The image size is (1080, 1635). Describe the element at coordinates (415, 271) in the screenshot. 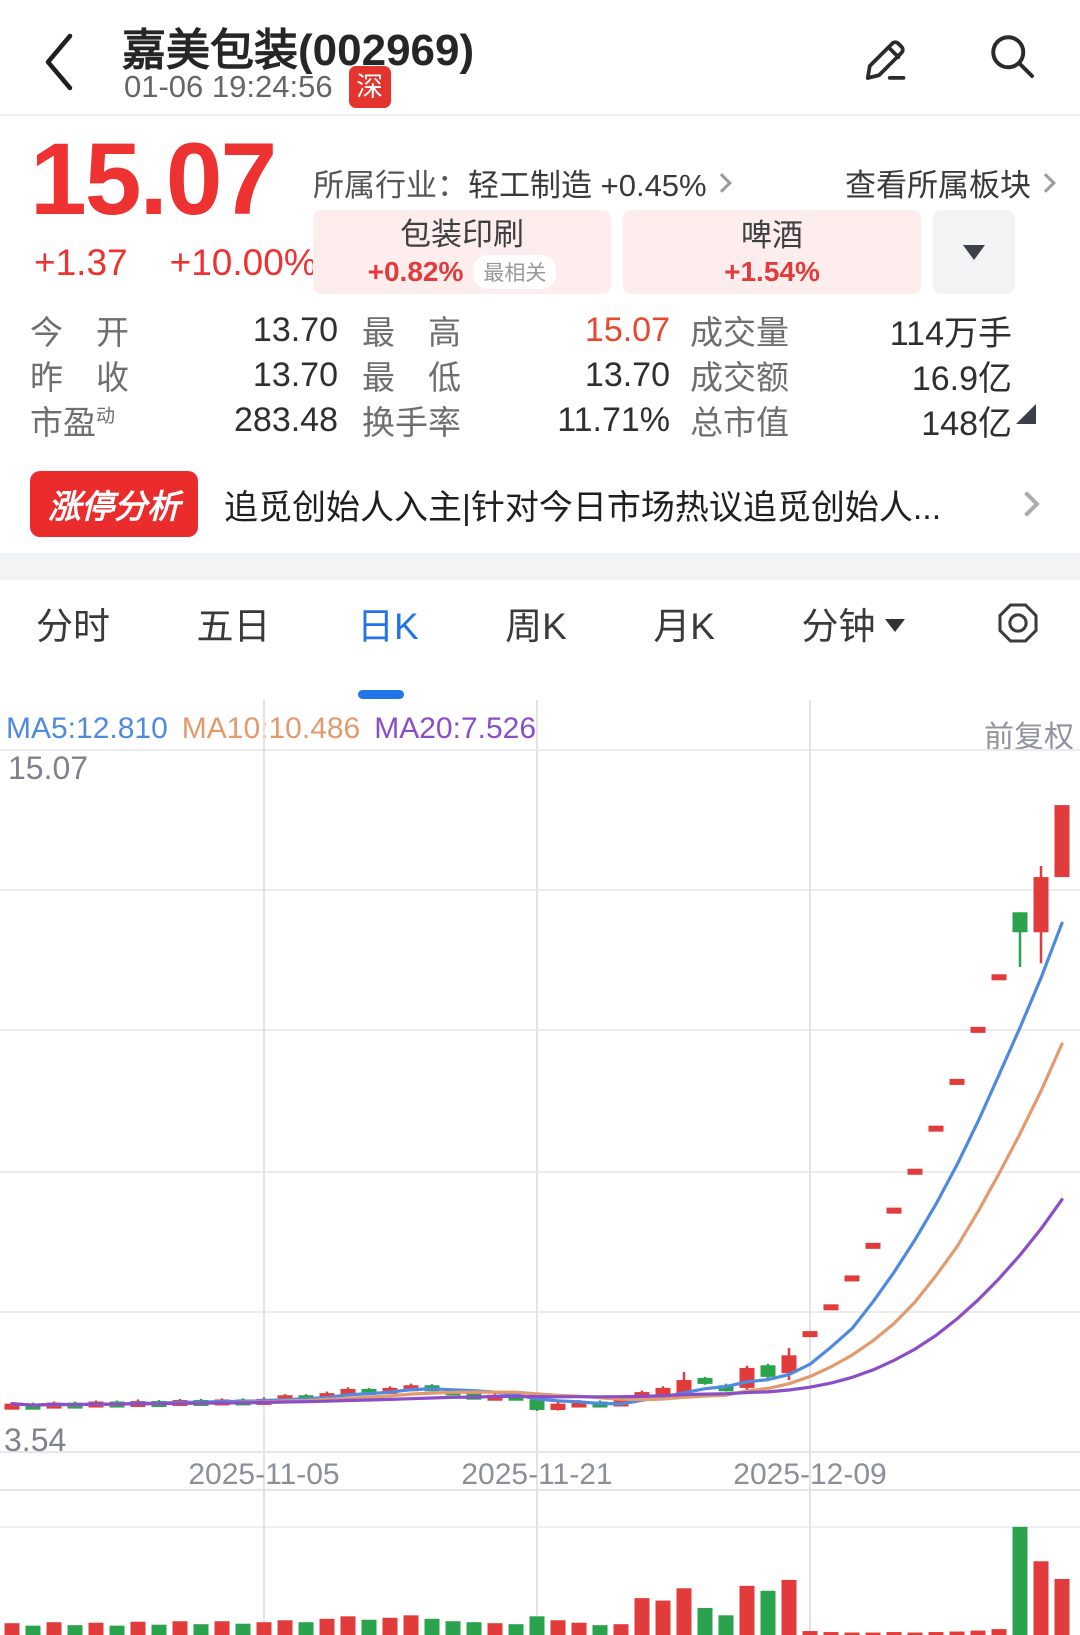

I see `sector-change: +0.82%` at that location.